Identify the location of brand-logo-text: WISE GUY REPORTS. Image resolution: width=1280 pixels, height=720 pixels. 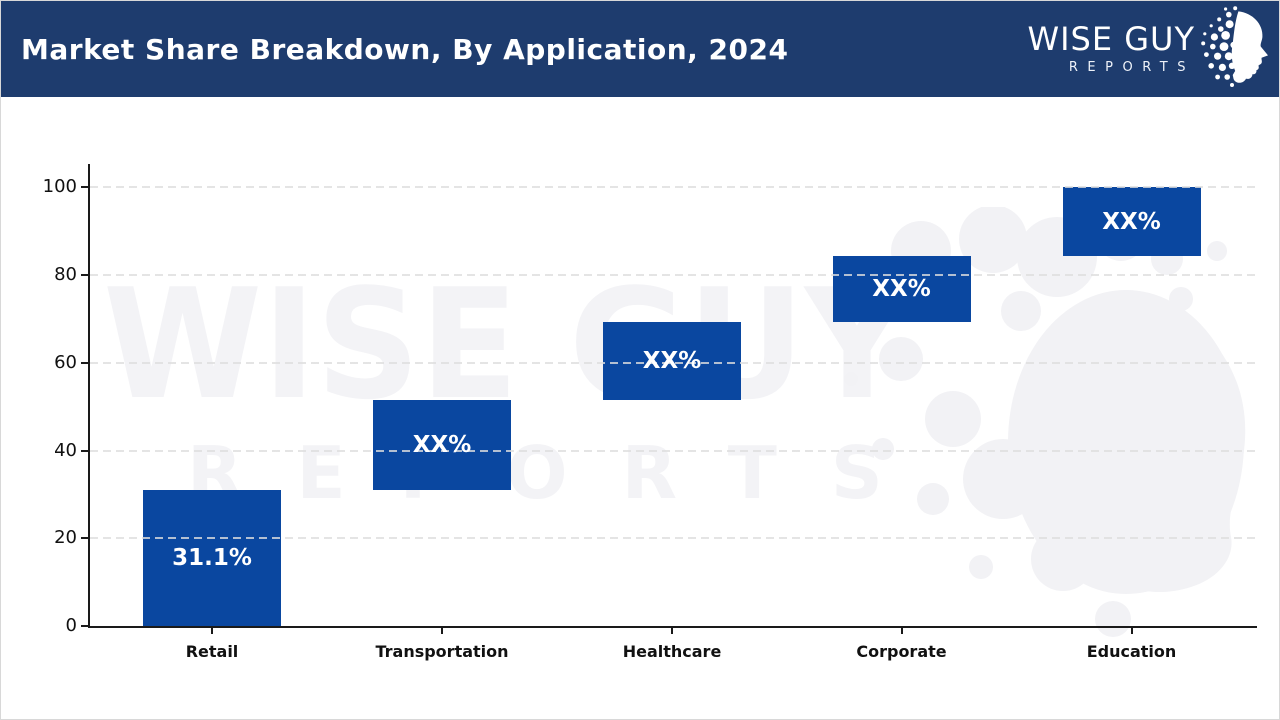
(1111, 49).